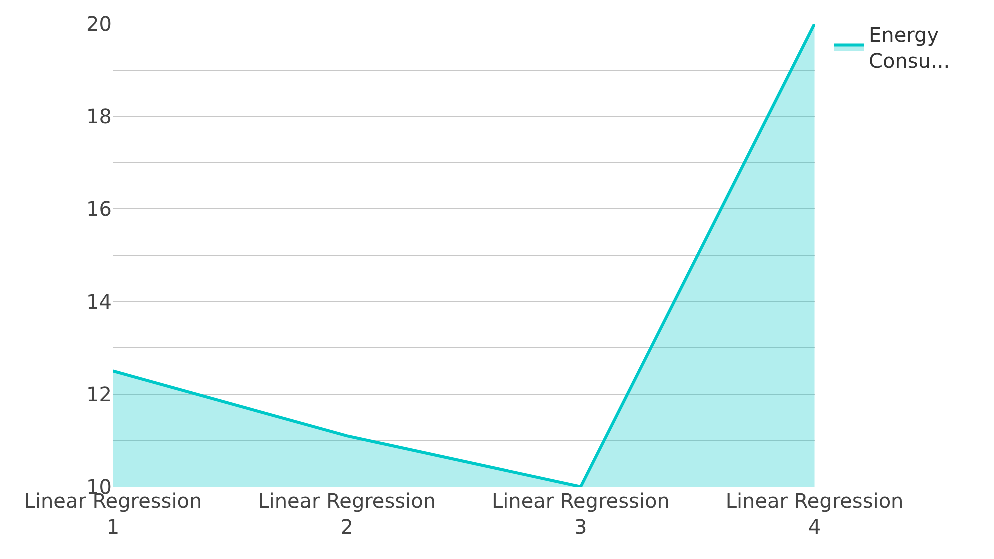 The height and width of the screenshot is (559, 994). I want to click on y-tick-label: 14, so click(99, 302).